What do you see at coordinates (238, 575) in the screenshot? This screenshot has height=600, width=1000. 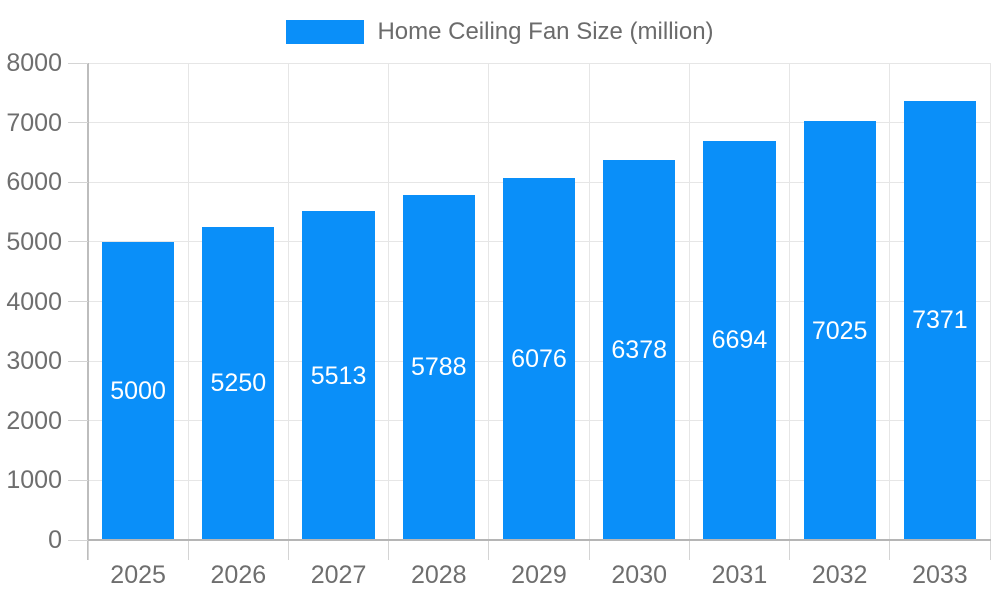 I see `x-tick-label: 2026` at bounding box center [238, 575].